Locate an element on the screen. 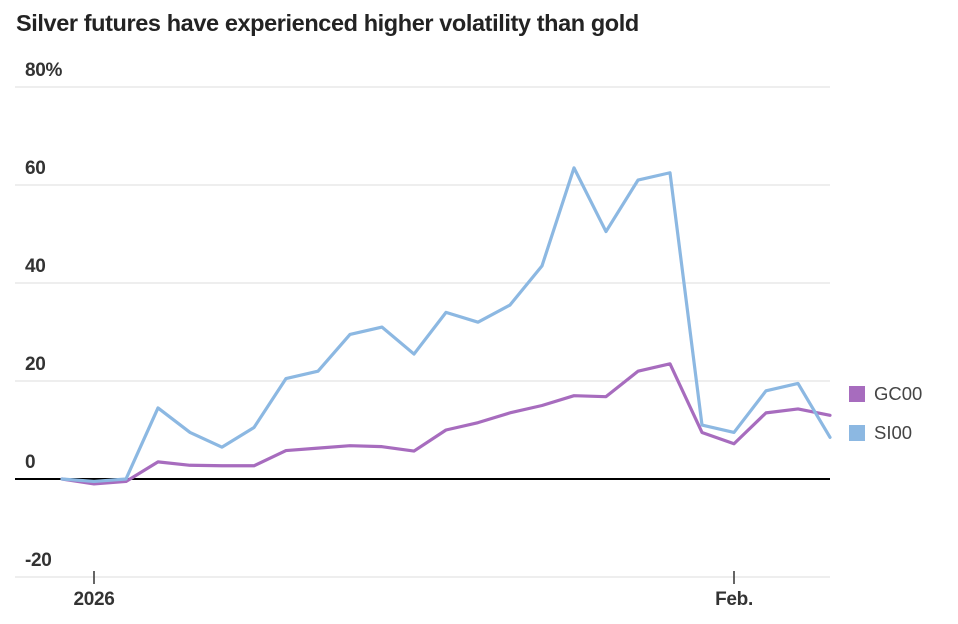 This screenshot has width=958, height=624. legend-label-si00: SI00 is located at coordinates (893, 432).